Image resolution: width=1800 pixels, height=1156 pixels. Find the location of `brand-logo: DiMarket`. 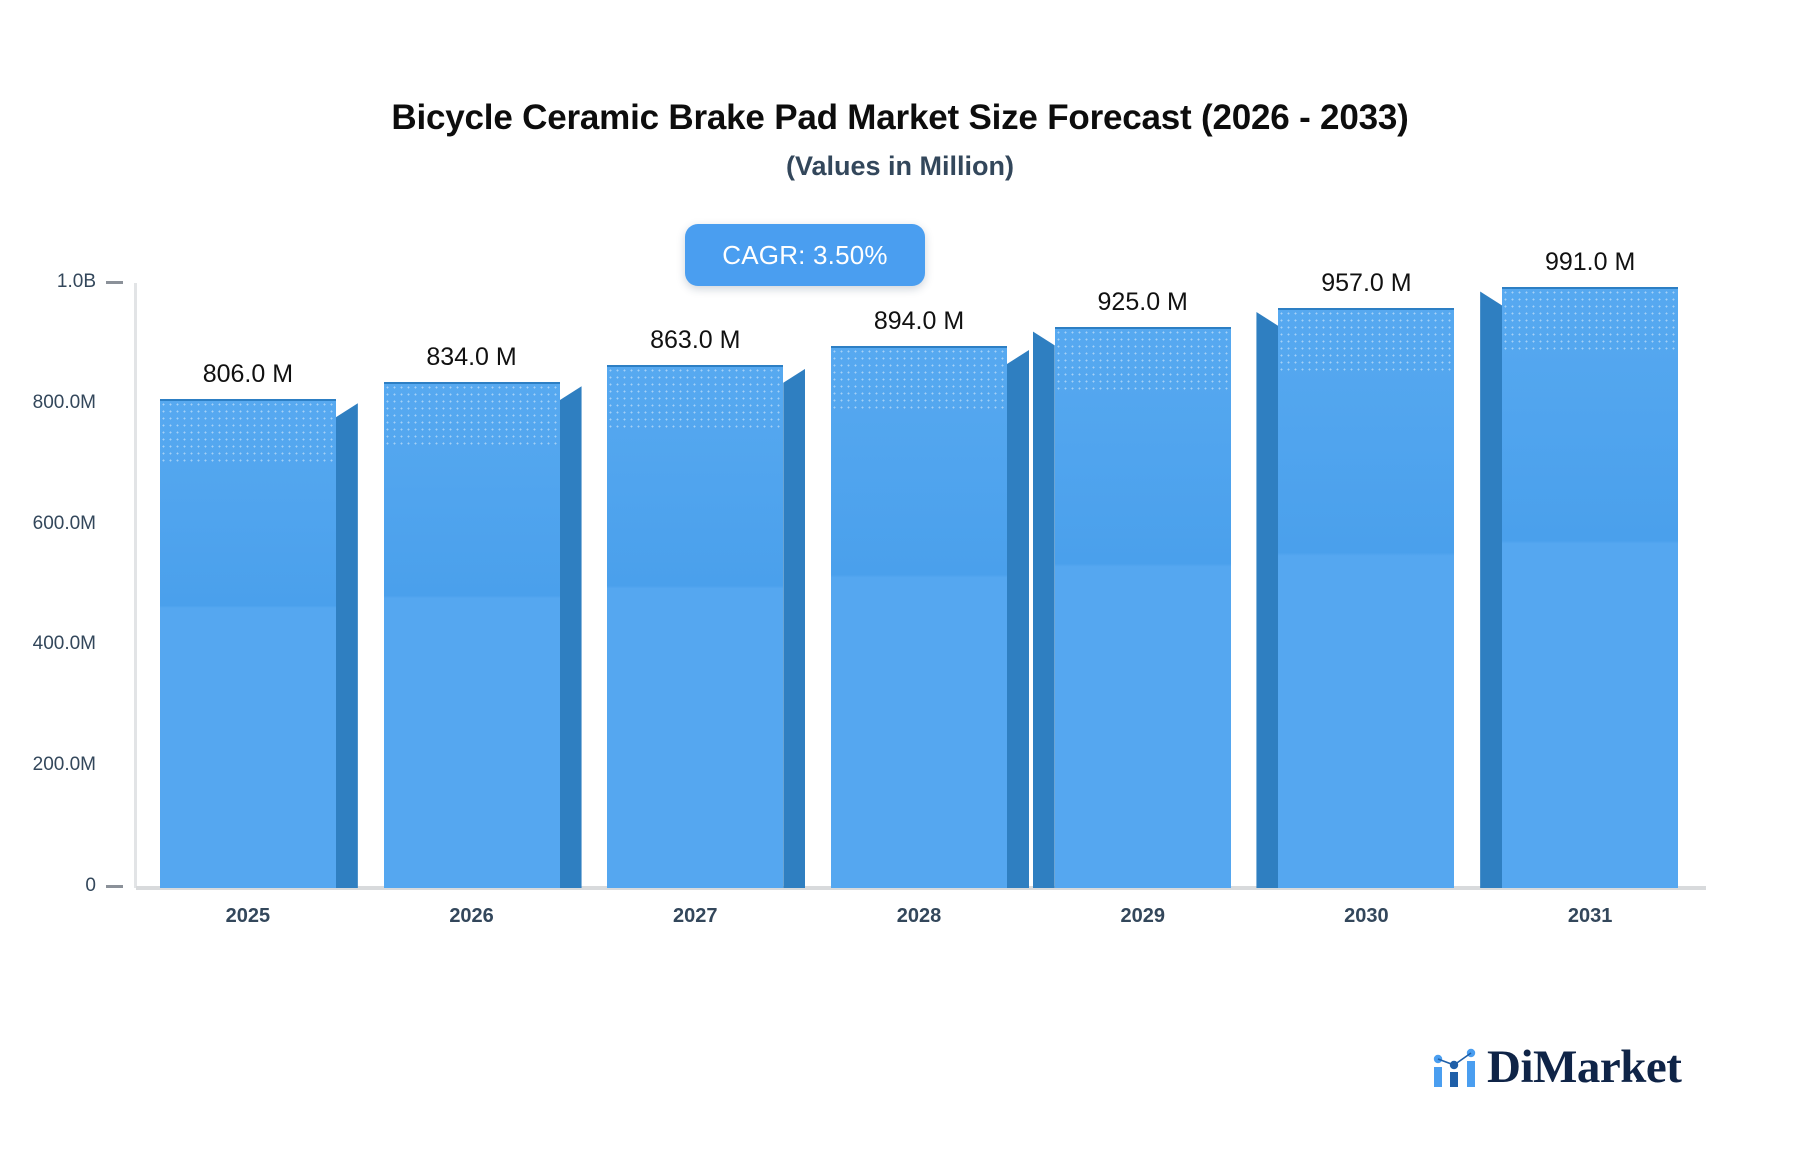

brand-logo: DiMarket is located at coordinates (1557, 1067).